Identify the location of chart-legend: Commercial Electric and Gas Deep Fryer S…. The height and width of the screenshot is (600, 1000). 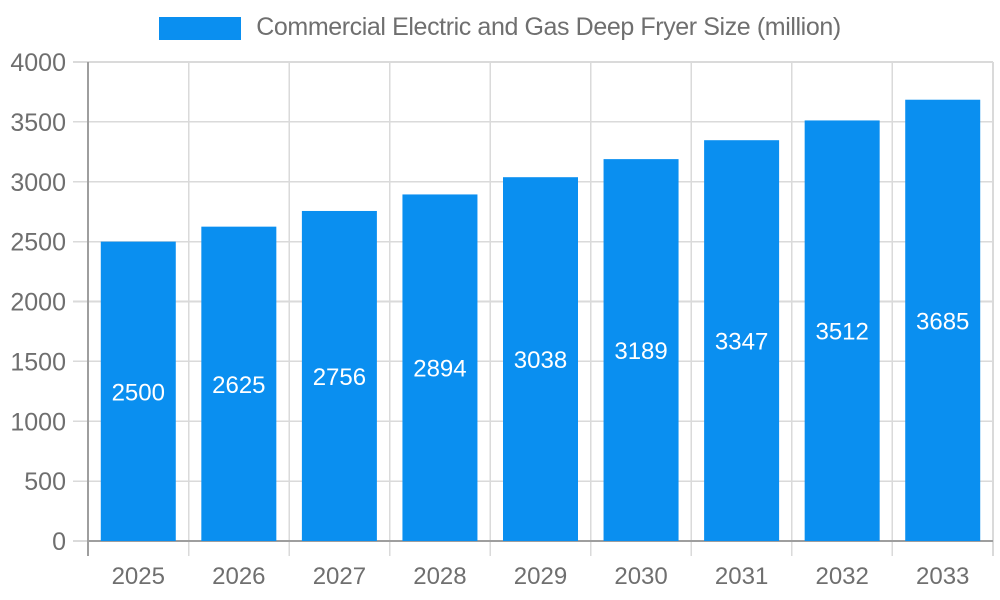
(500, 28).